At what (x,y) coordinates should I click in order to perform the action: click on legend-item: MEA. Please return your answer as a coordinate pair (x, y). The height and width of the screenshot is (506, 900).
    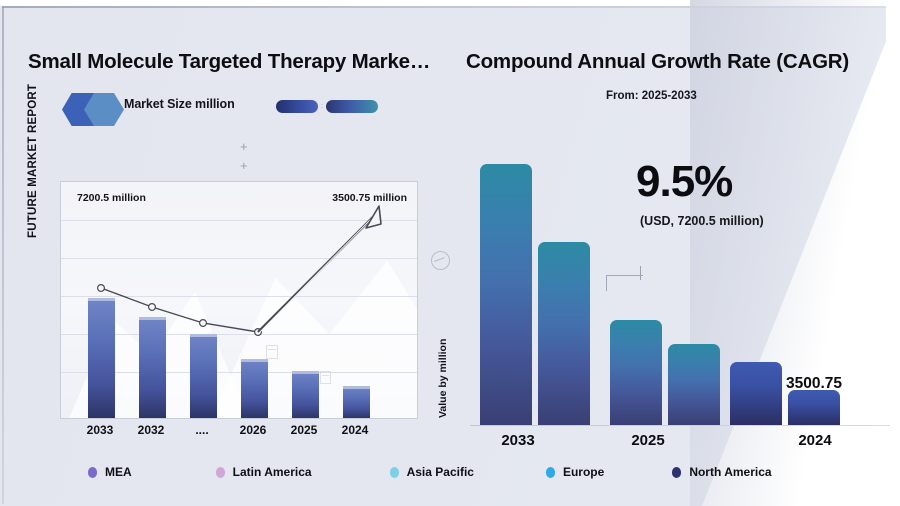
    Looking at the image, I should click on (110, 472).